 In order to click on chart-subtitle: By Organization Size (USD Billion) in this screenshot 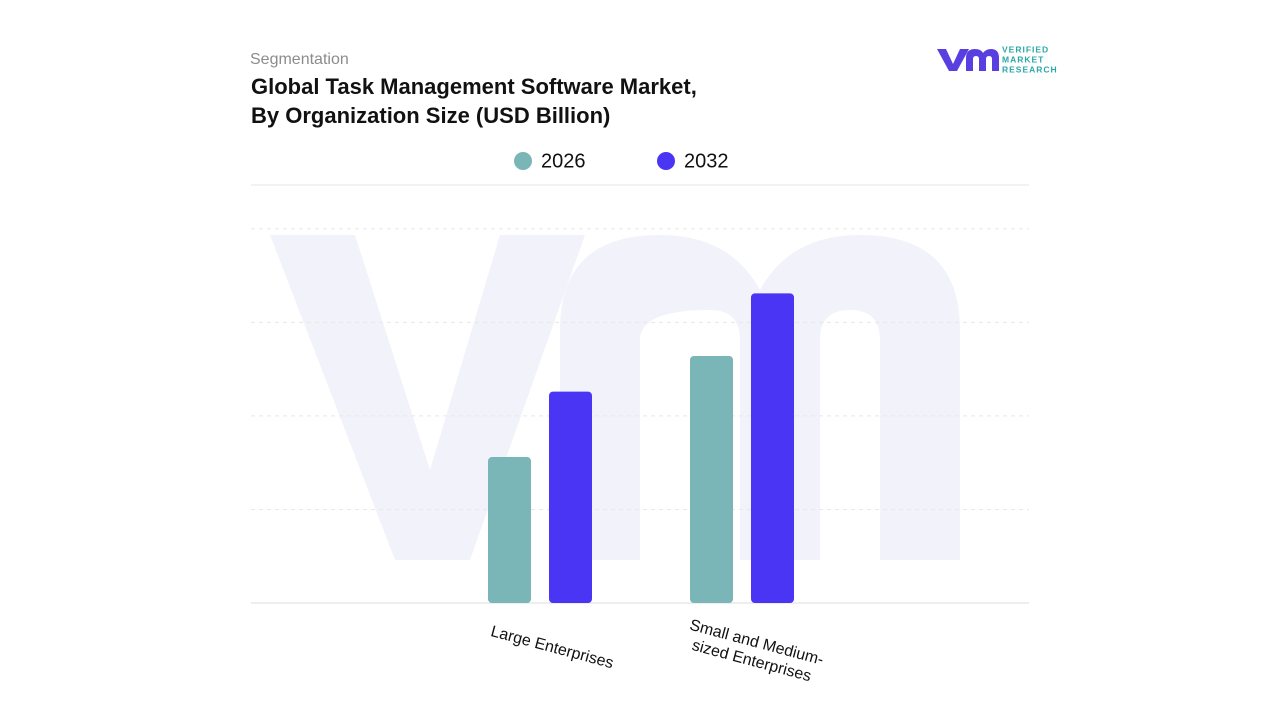, I will do `click(430, 115)`.